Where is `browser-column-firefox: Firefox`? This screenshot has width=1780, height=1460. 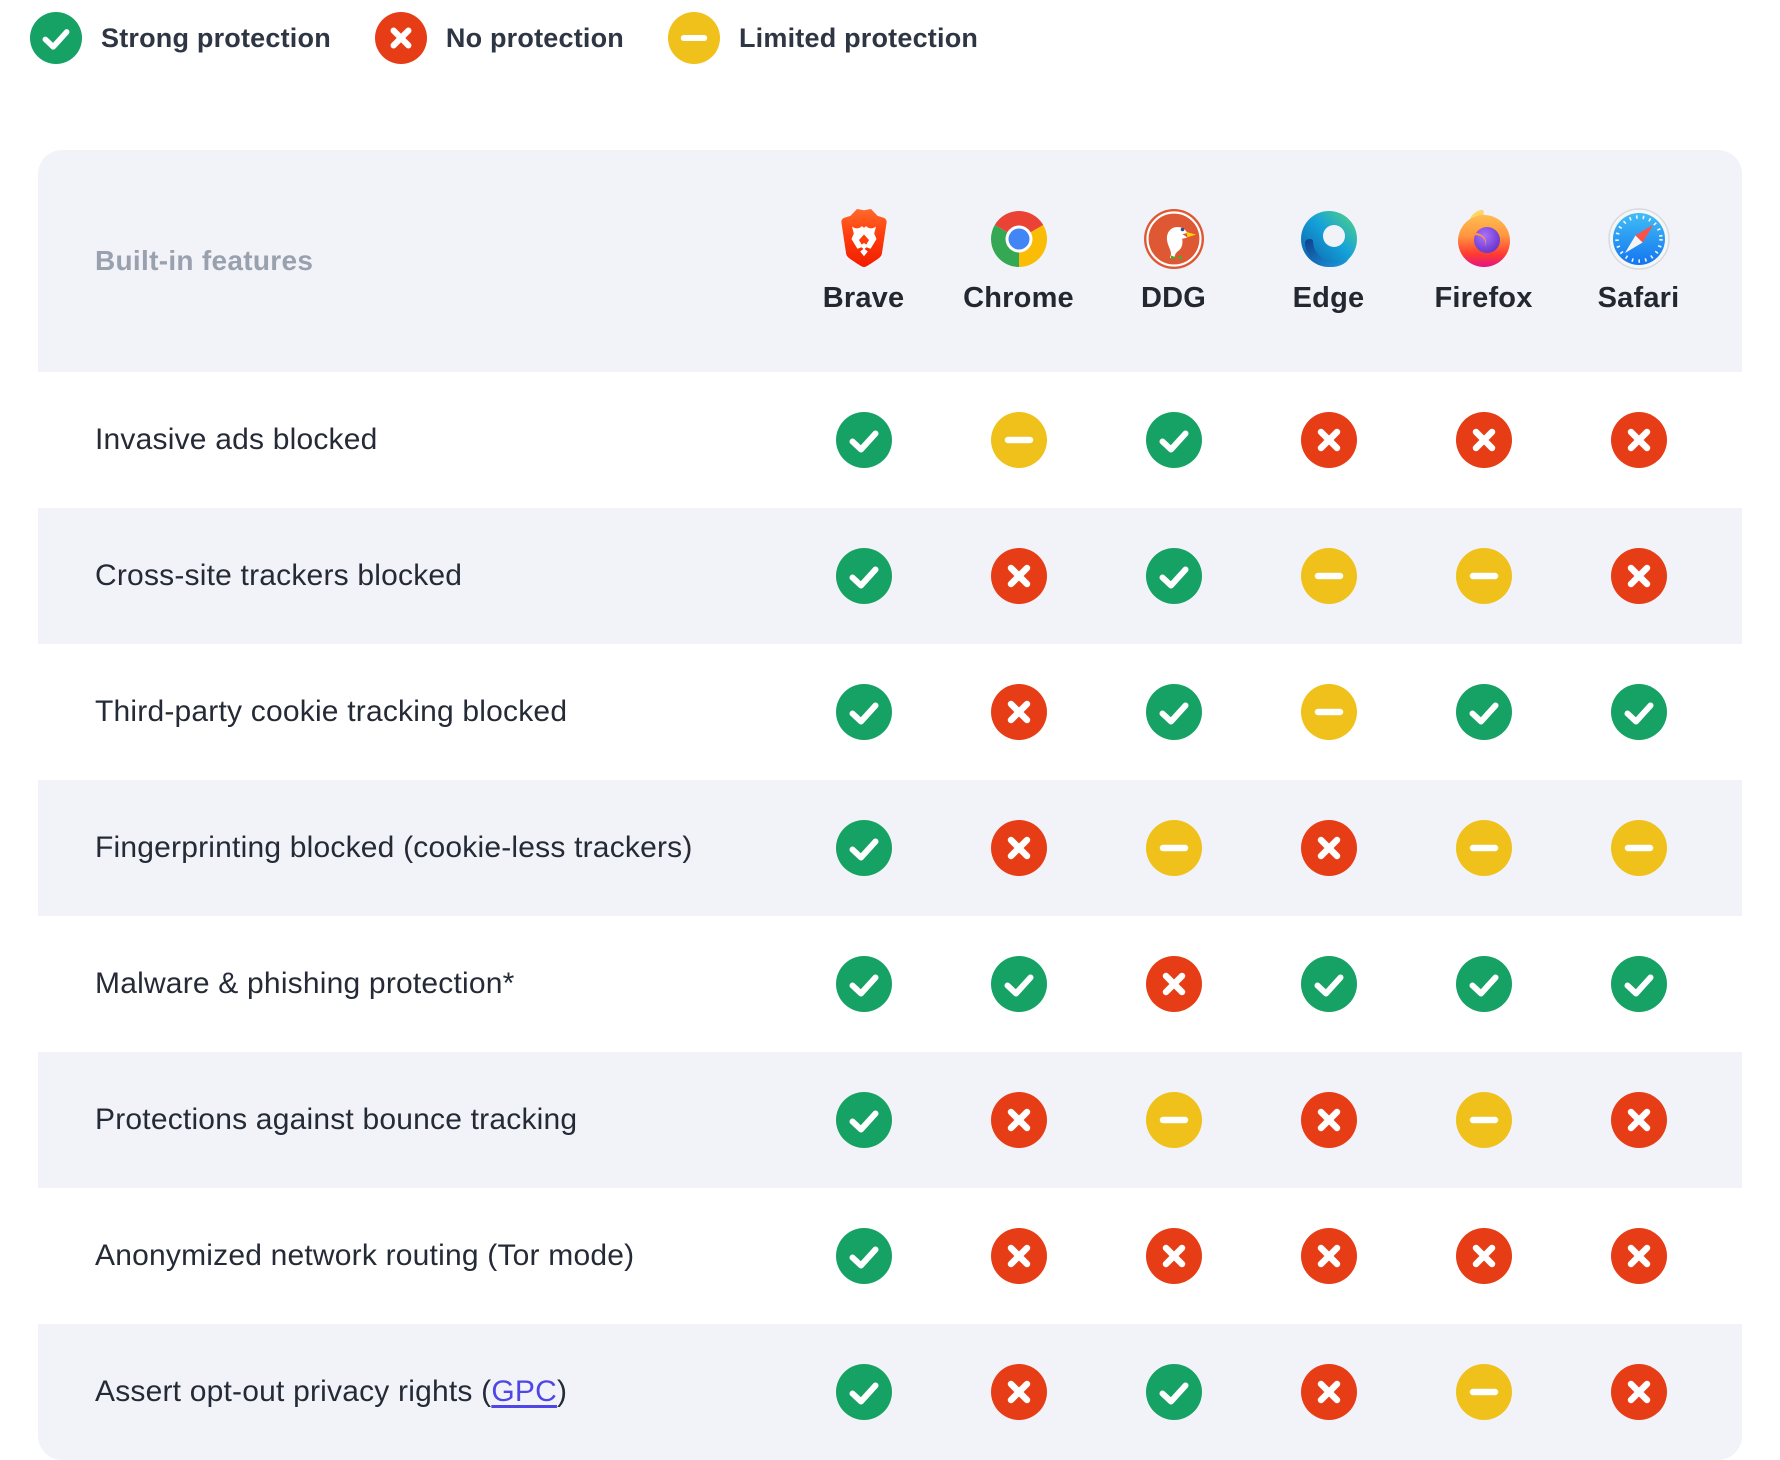 browser-column-firefox: Firefox is located at coordinates (1483, 261).